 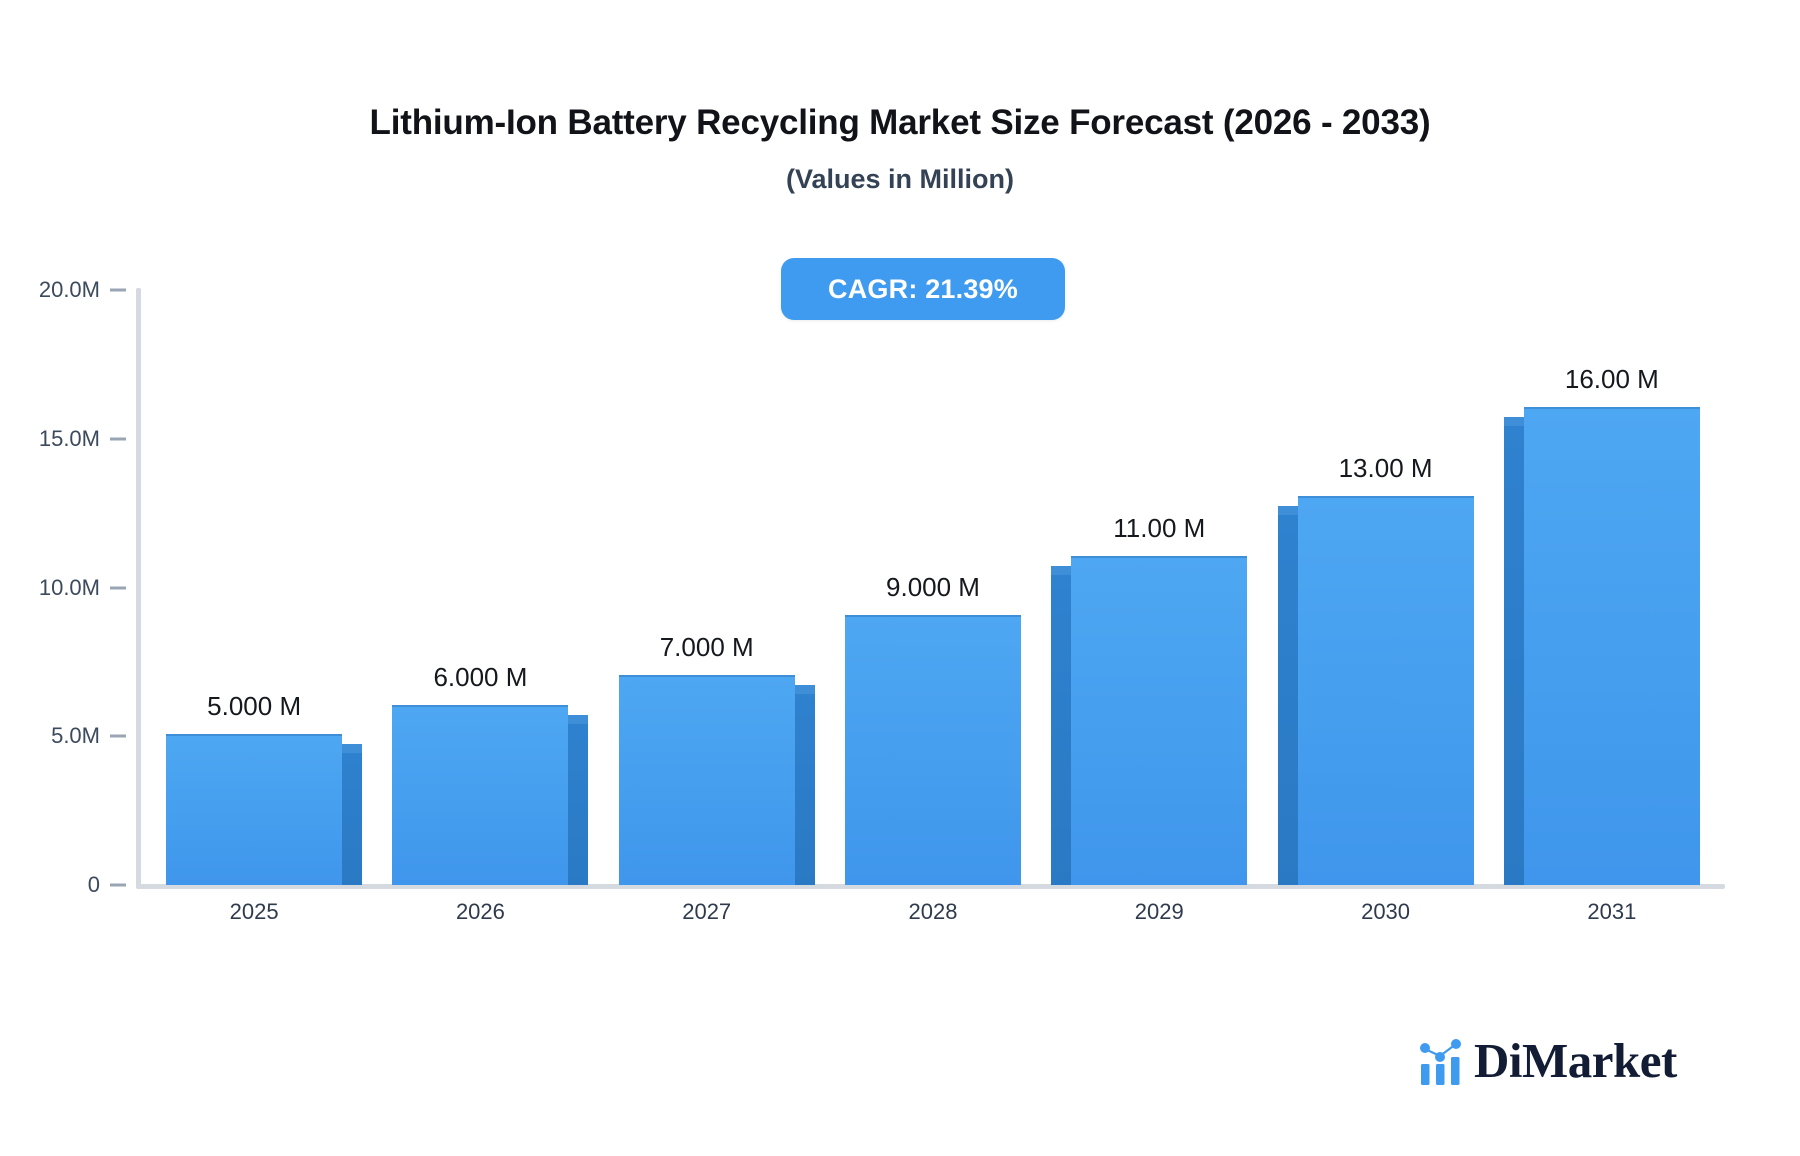 I want to click on y-axis-tick-label: 10.0M, so click(x=69, y=587).